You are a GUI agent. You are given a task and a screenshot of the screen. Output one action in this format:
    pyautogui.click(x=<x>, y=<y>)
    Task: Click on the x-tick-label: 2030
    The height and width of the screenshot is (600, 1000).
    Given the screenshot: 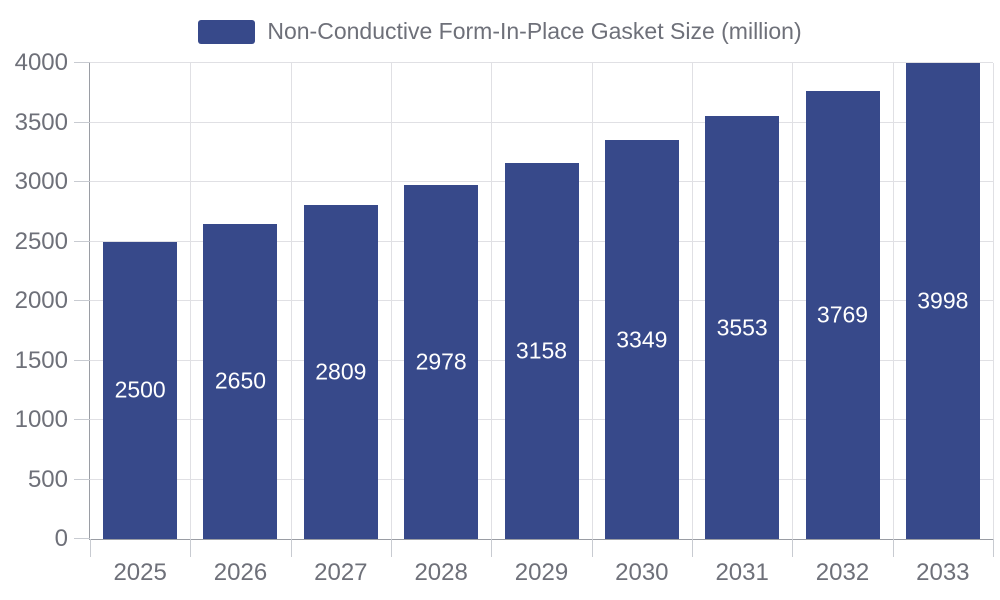 What is the action you would take?
    pyautogui.click(x=642, y=572)
    